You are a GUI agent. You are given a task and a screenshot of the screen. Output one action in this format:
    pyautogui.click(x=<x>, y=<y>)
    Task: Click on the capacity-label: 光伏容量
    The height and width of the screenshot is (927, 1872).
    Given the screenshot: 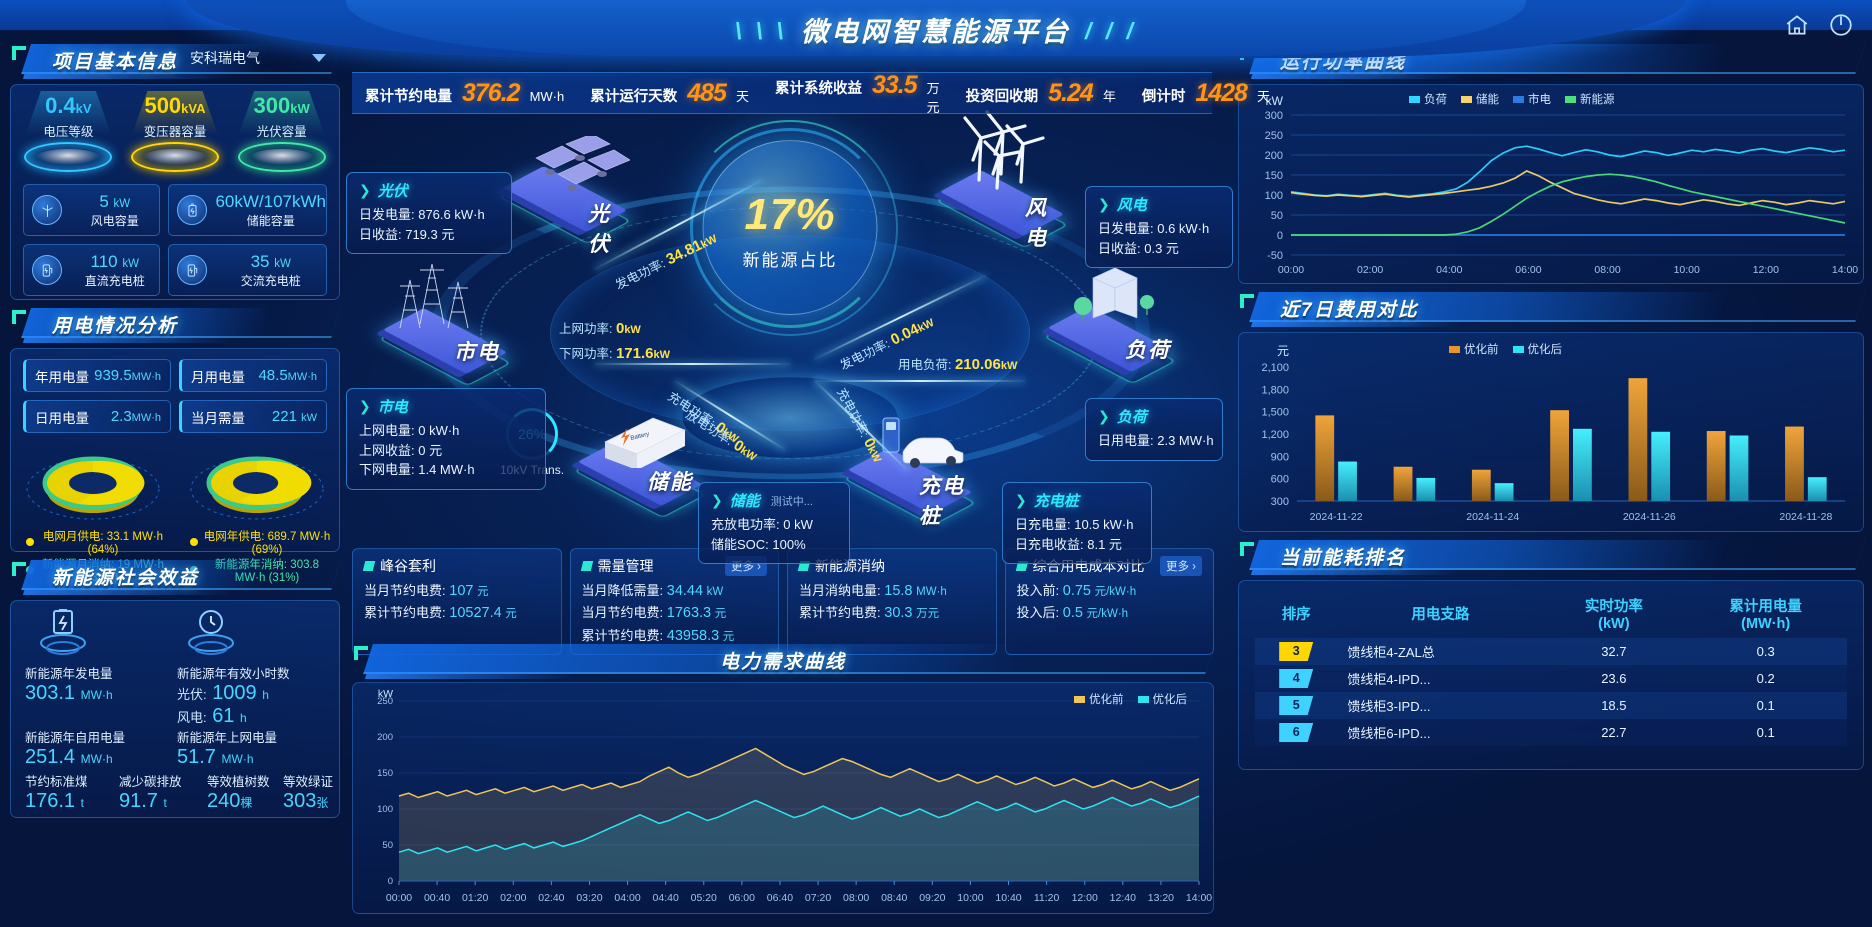 What is the action you would take?
    pyautogui.click(x=281, y=132)
    